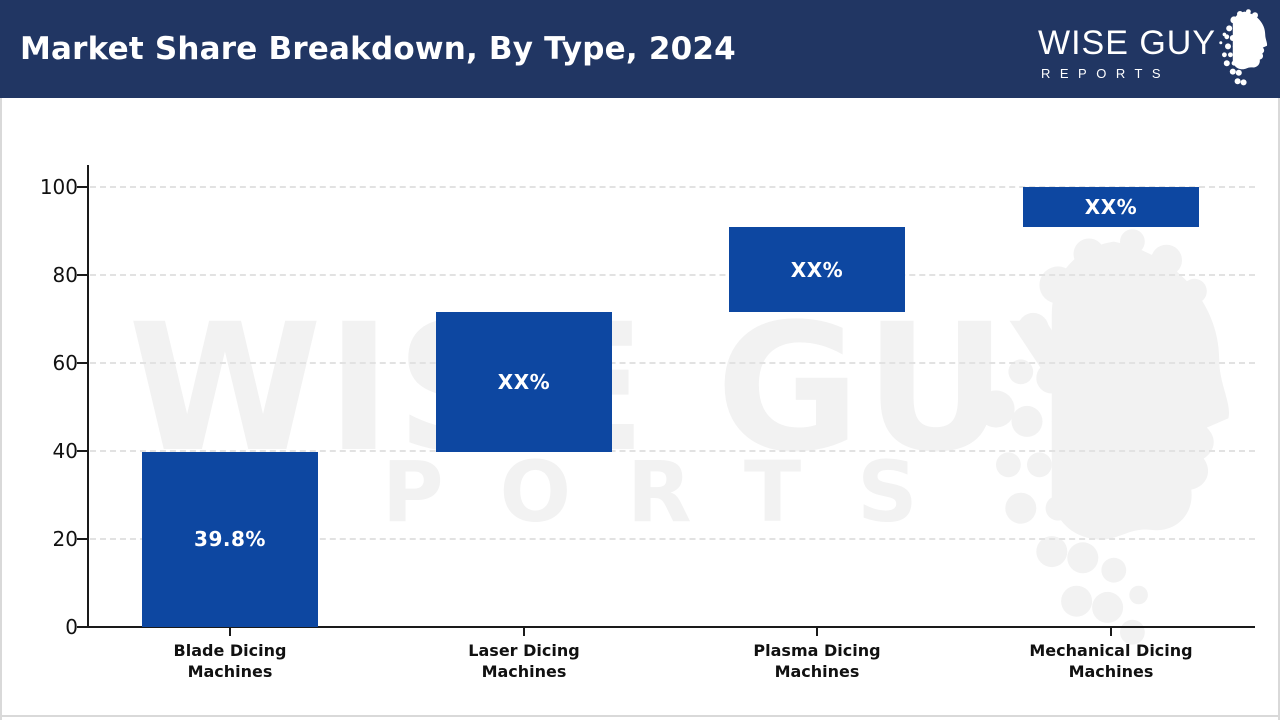 The height and width of the screenshot is (720, 1280). I want to click on left-border, so click(1, 409).